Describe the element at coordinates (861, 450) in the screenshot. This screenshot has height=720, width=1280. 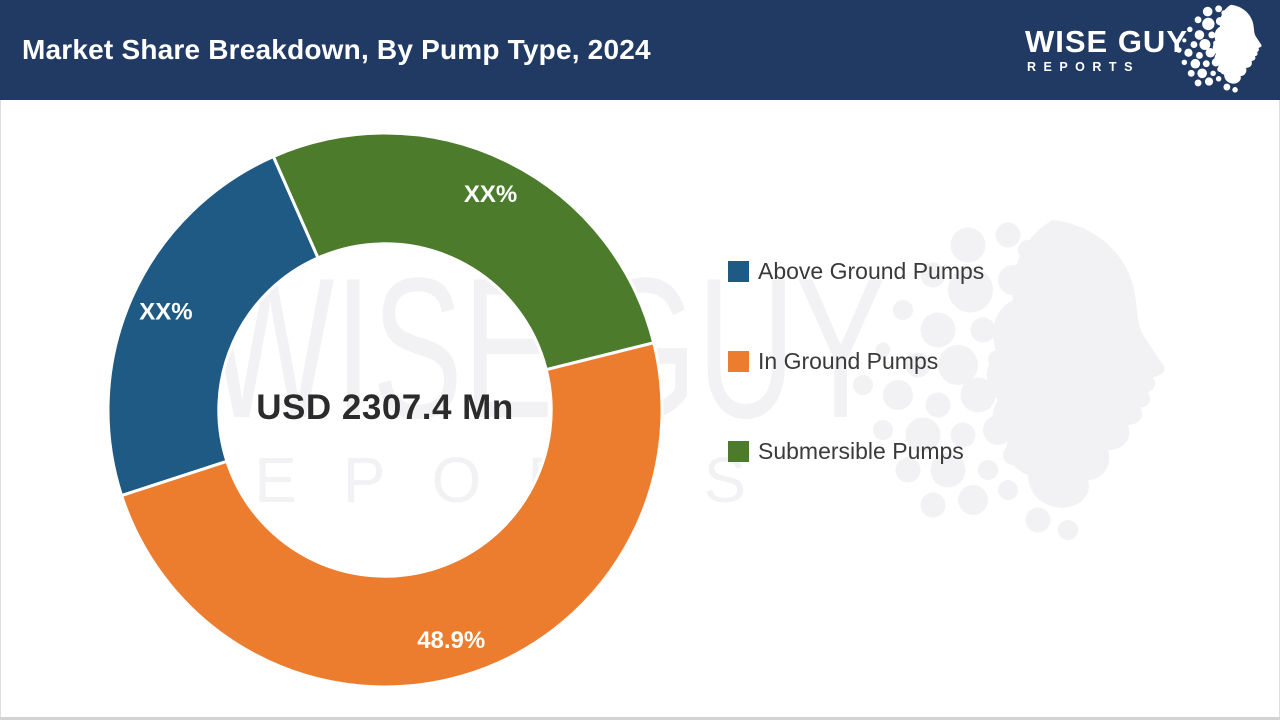
I see `legend-label: Submersible Pumps` at that location.